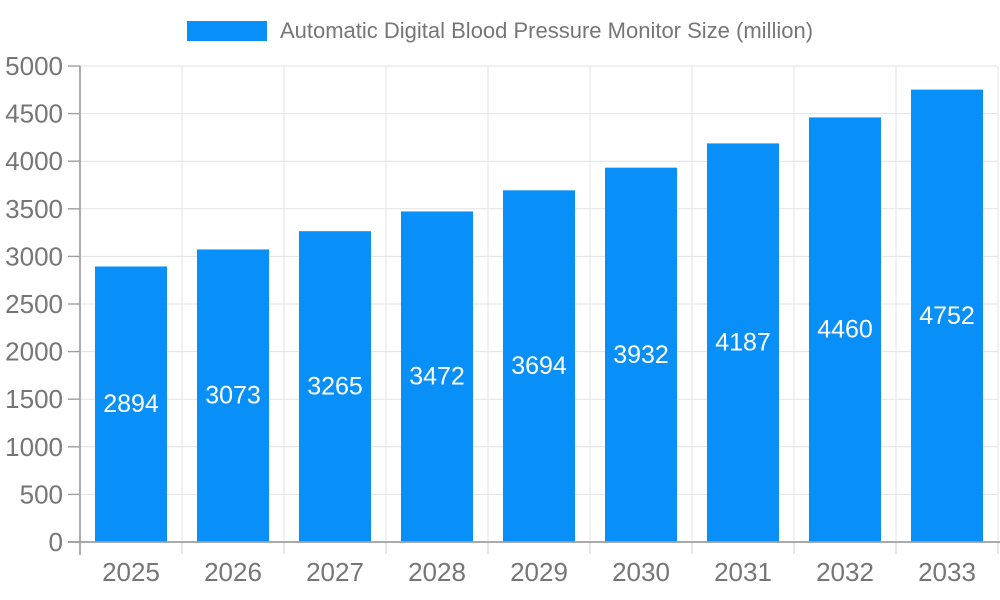  I want to click on bar-2029, so click(539, 366).